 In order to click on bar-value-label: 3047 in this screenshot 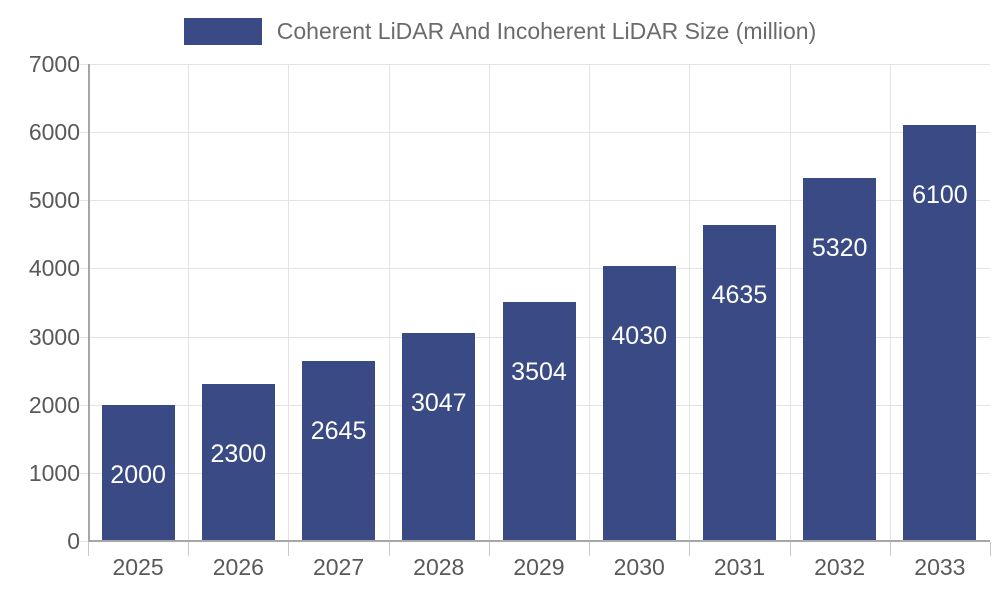, I will do `click(438, 403)`.